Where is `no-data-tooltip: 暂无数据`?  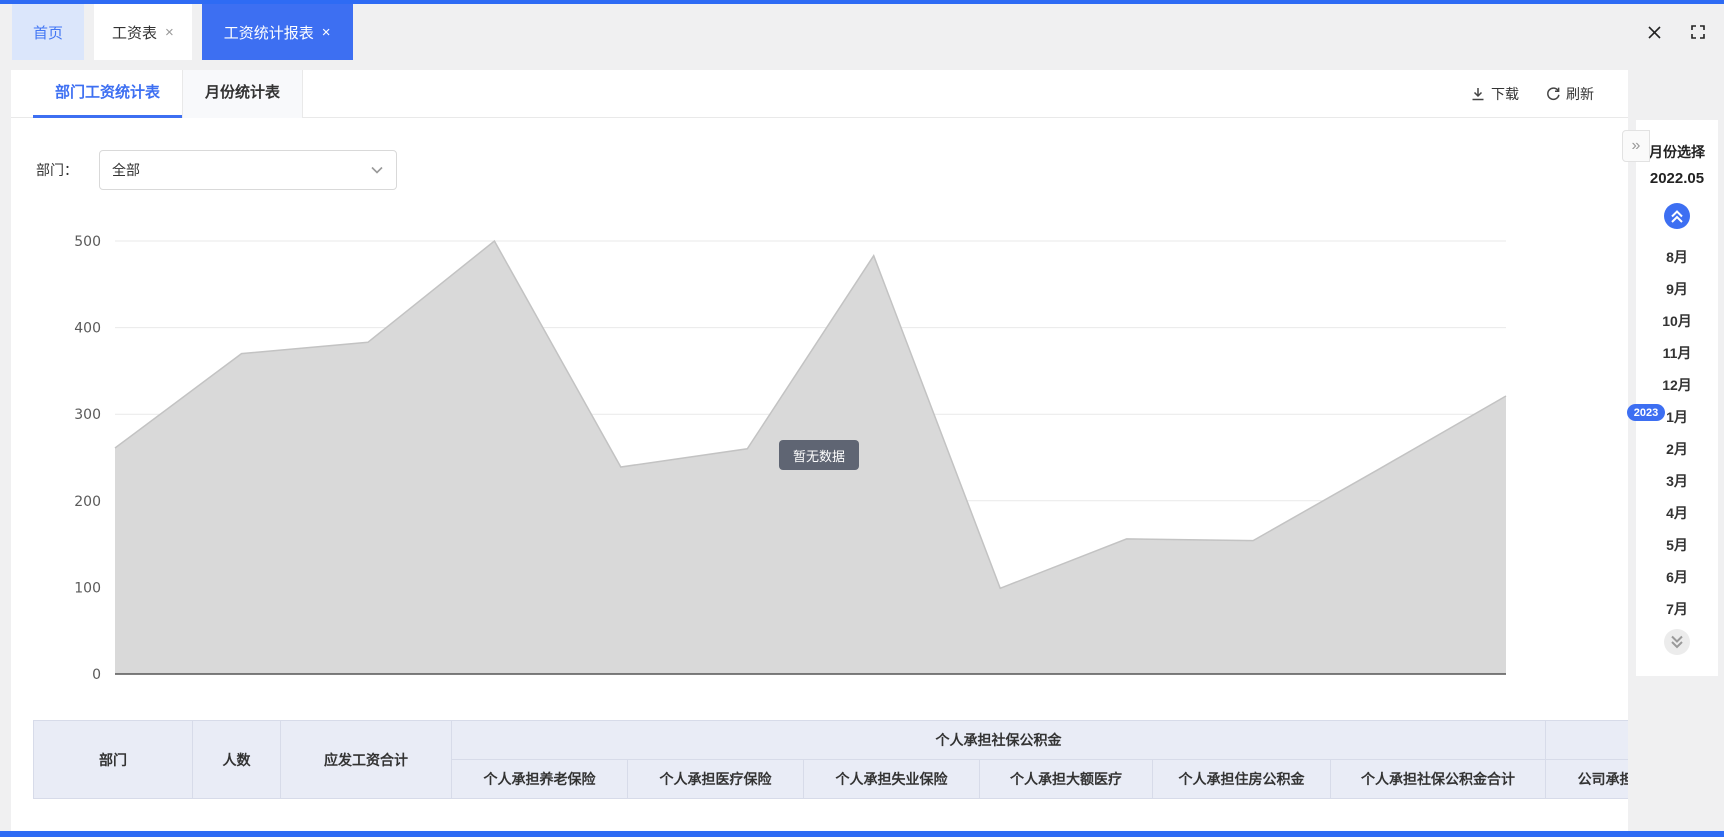
no-data-tooltip: 暂无数据 is located at coordinates (819, 455).